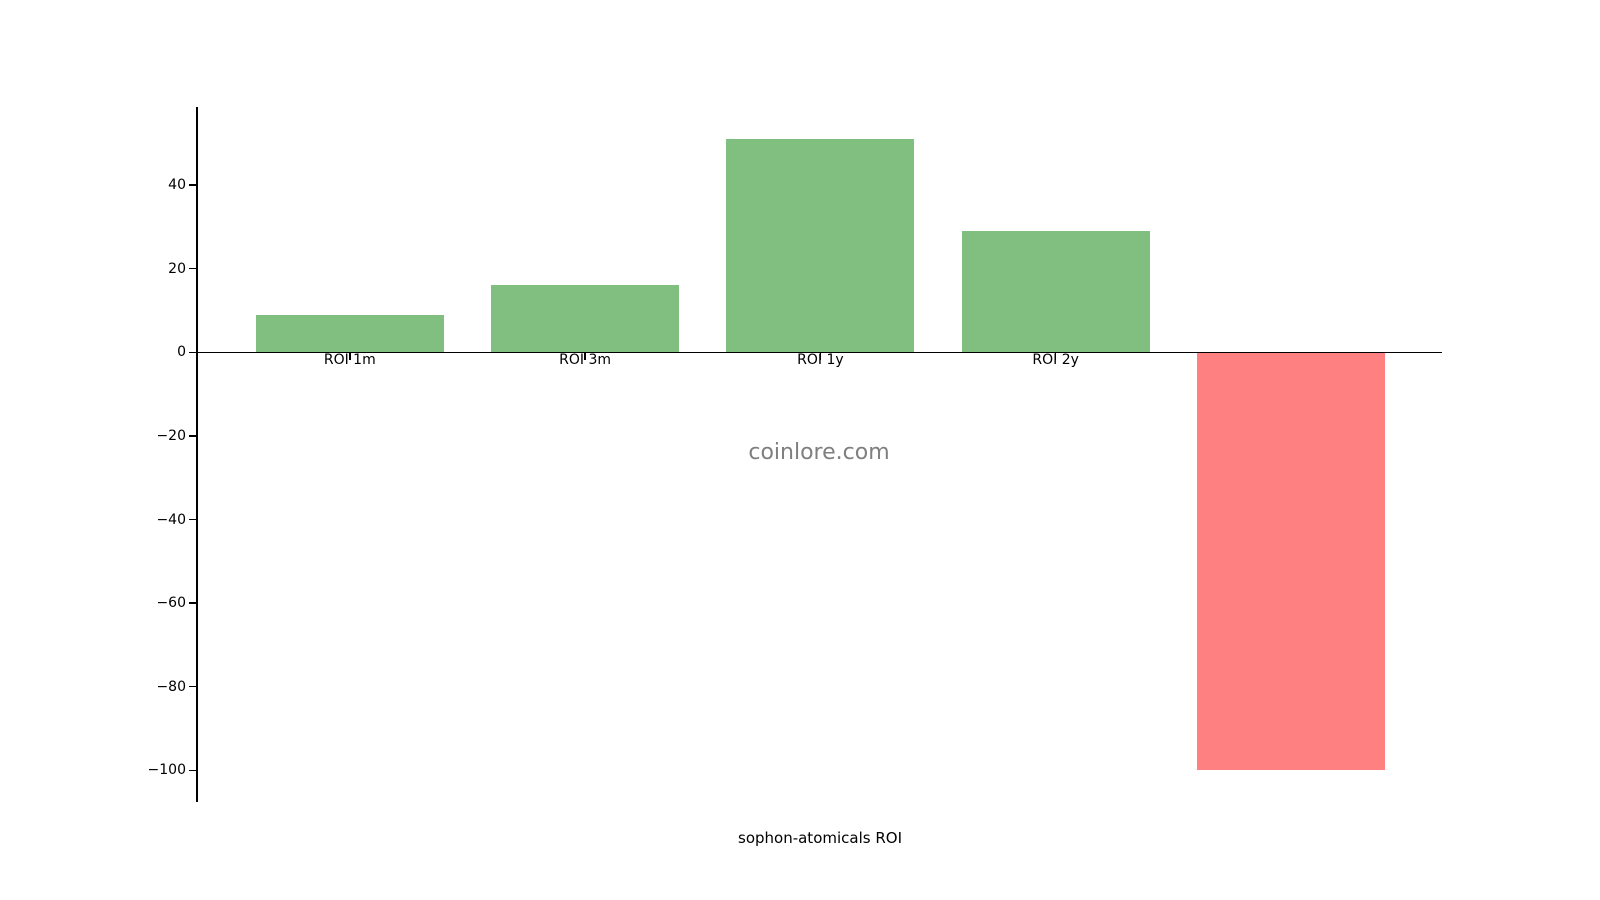 Image resolution: width=1600 pixels, height=900 pixels. What do you see at coordinates (1055, 292) in the screenshot?
I see `bar-roi-2y` at bounding box center [1055, 292].